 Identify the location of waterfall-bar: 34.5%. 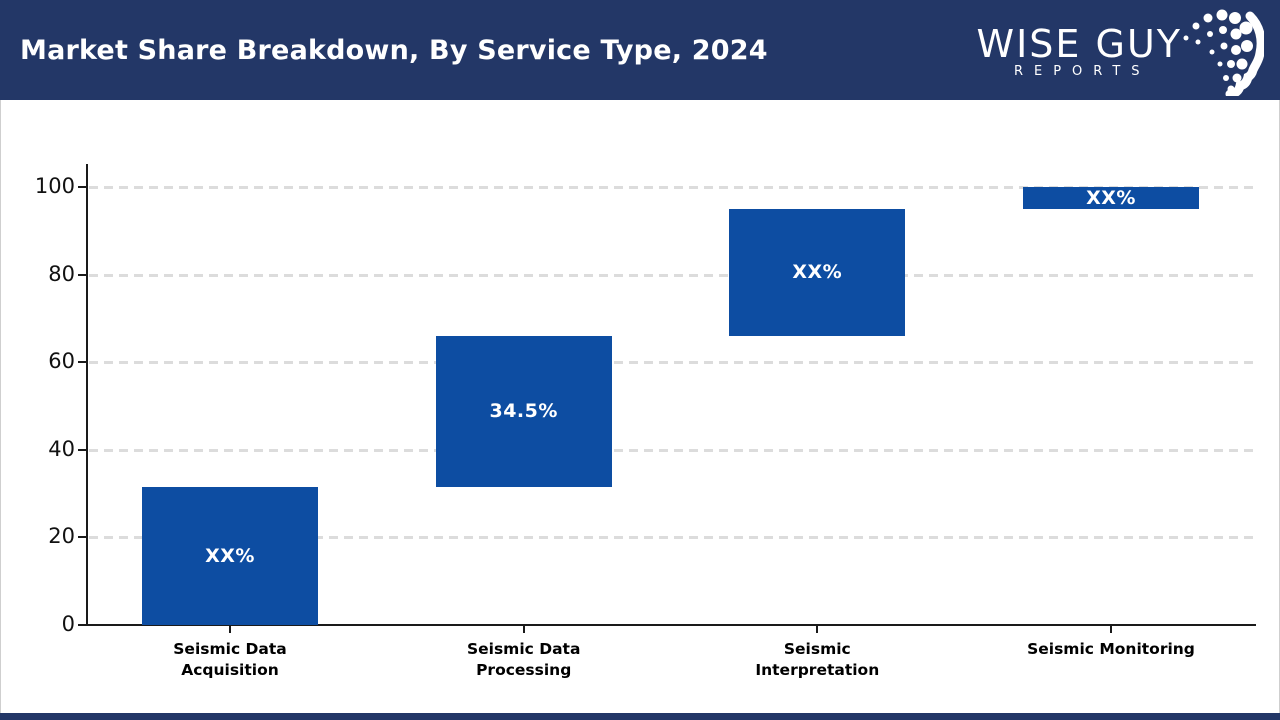
(523, 411).